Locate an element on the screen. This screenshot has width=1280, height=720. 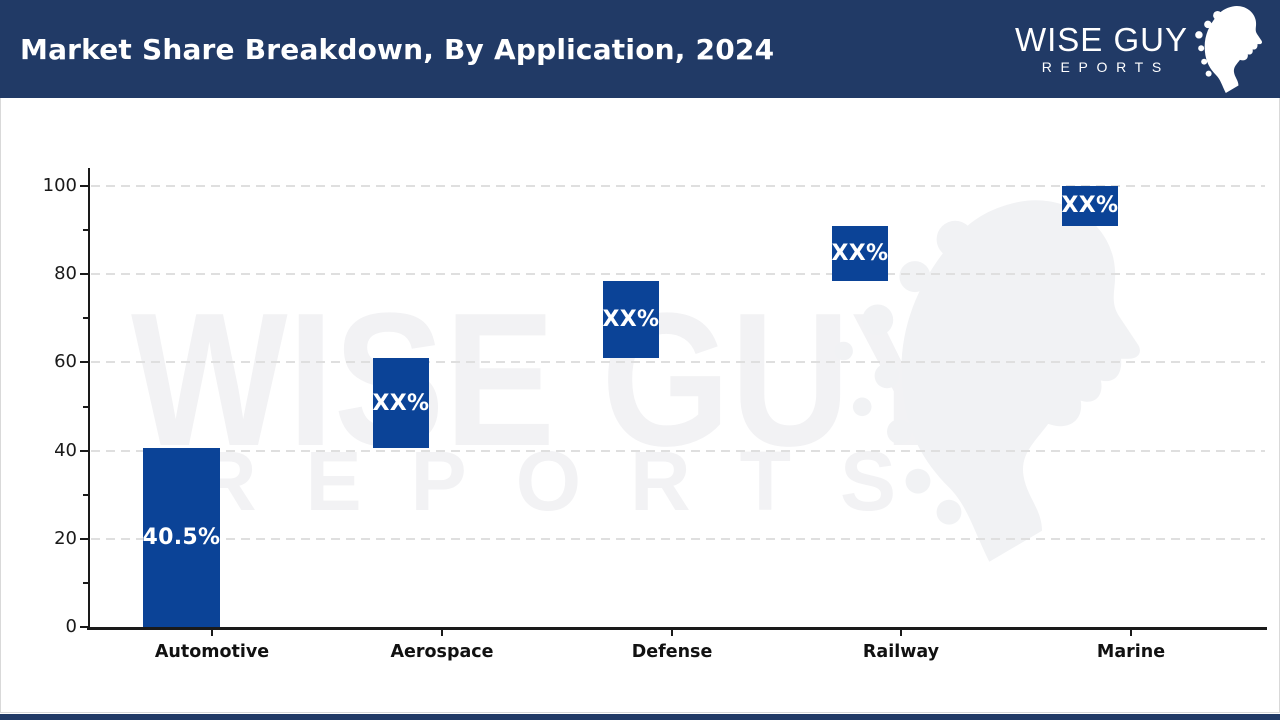
y-tick-label: 80 is located at coordinates (65, 274).